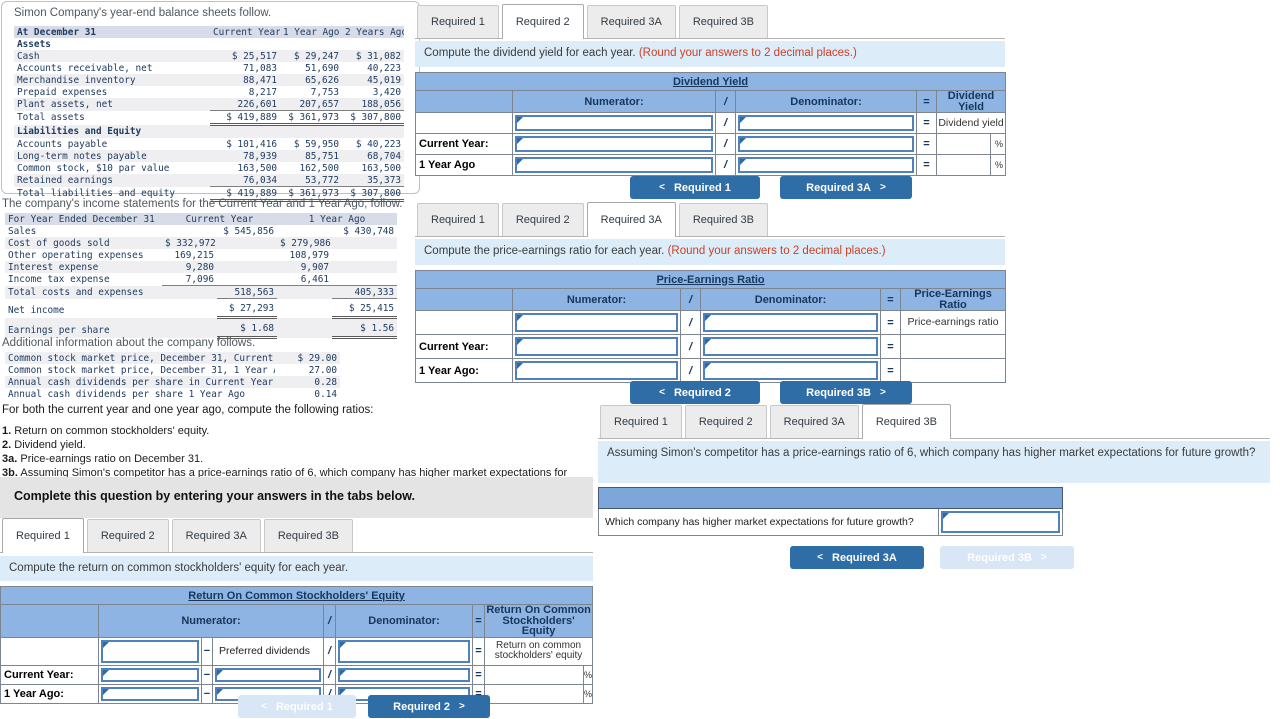 Image resolution: width=1280 pixels, height=719 pixels. I want to click on header-bar, so click(830, 498).